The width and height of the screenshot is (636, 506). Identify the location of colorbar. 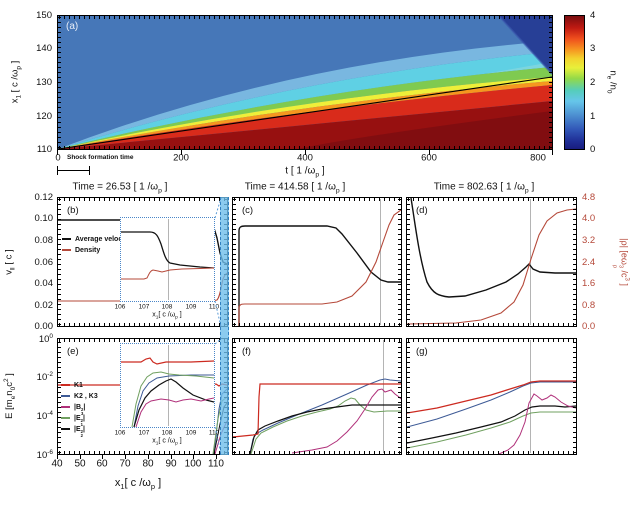
(574, 82).